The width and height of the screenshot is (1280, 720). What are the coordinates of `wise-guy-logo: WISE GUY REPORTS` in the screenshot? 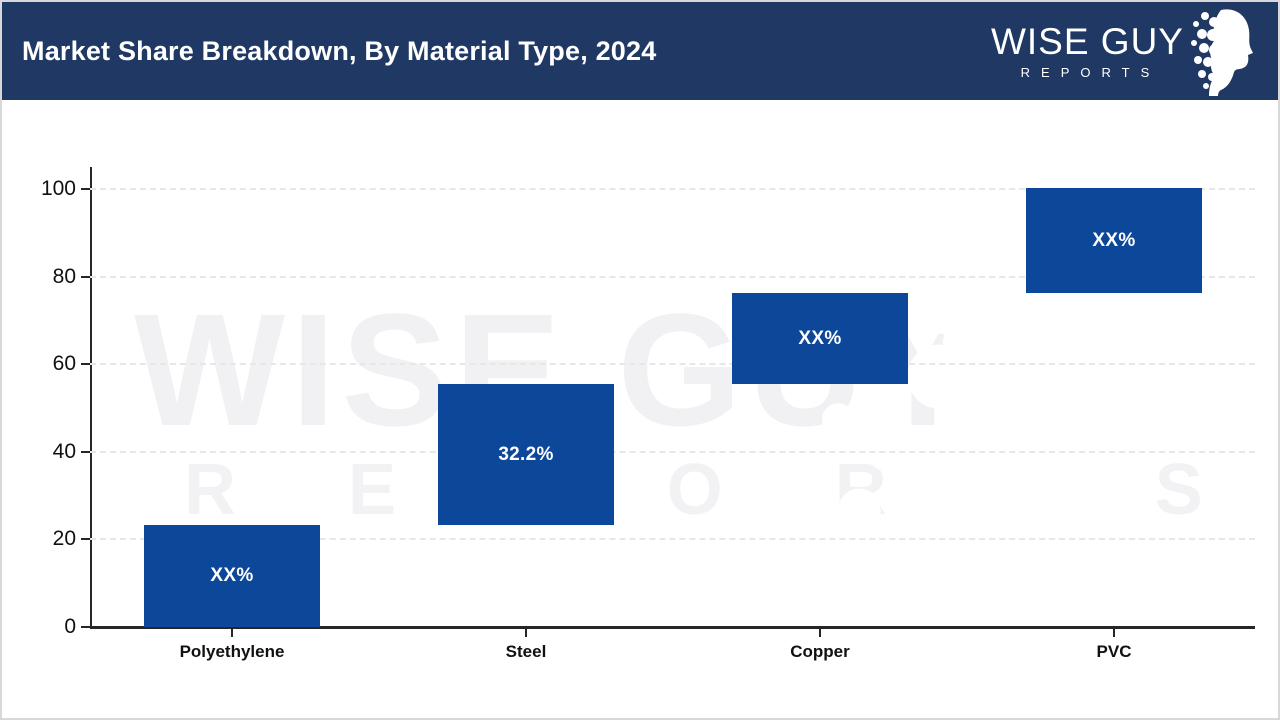 It's located at (1122, 51).